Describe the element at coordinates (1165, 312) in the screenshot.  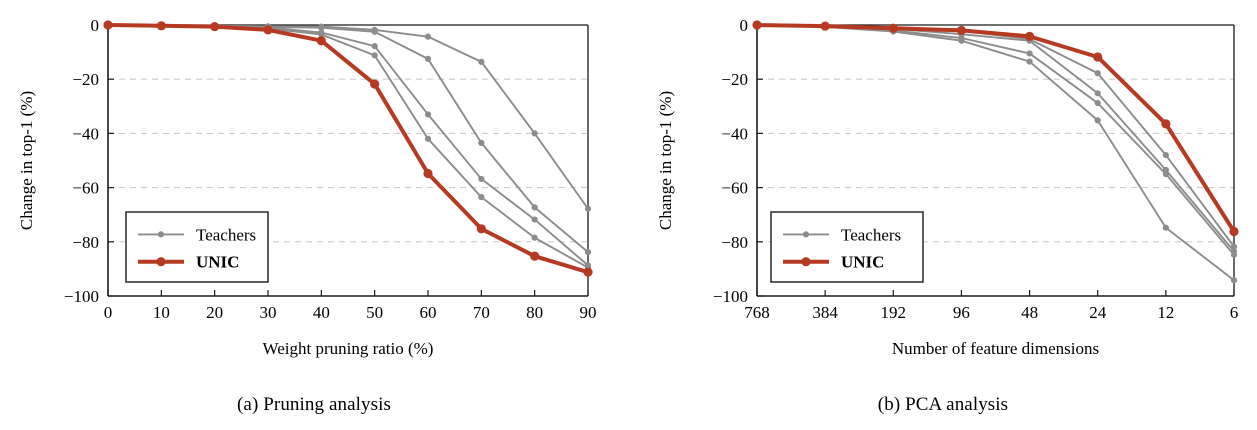
I see `x-tick-label: 12` at that location.